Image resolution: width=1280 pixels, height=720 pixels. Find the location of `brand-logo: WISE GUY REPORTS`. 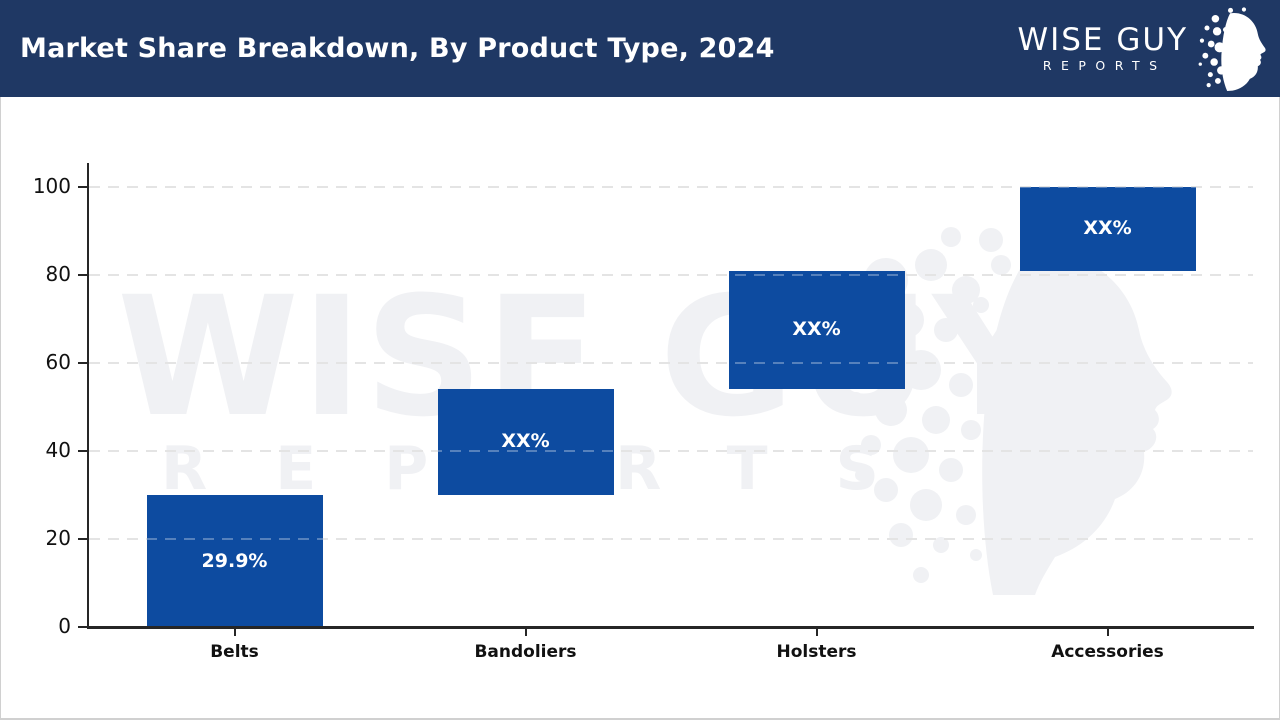

brand-logo: WISE GUY REPORTS is located at coordinates (1141, 48).